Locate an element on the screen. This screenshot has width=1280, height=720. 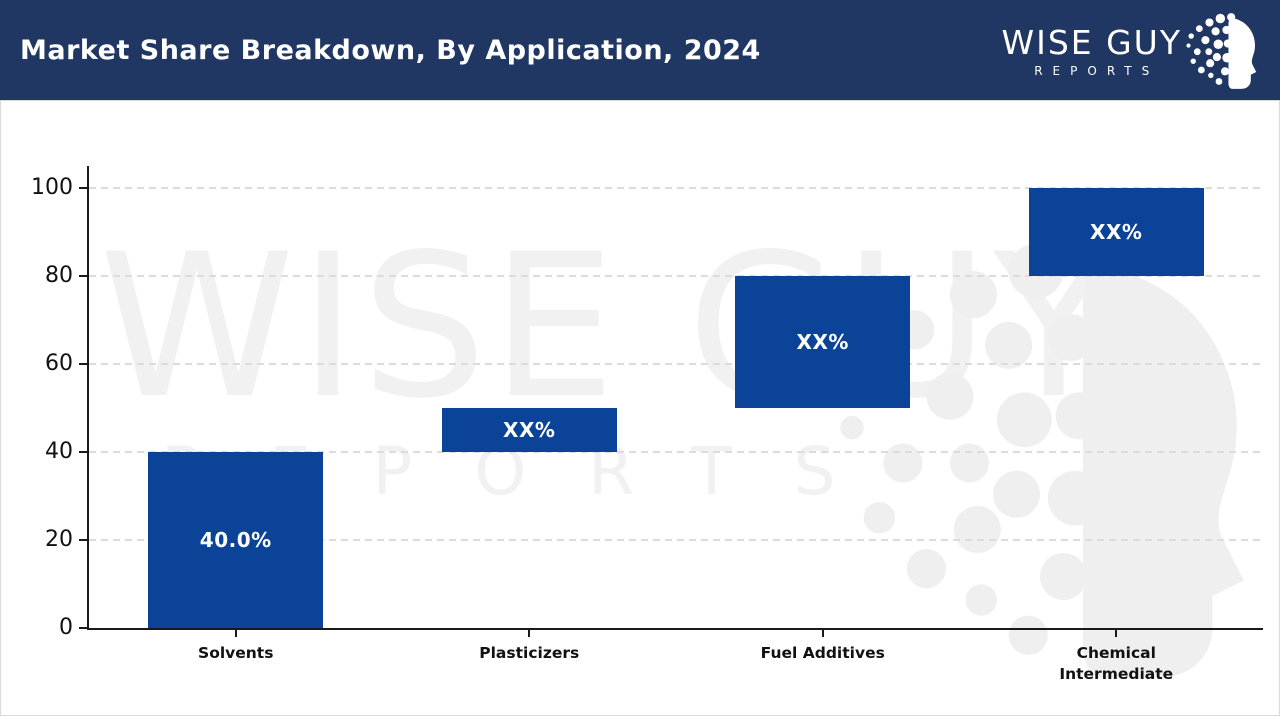
brand-text: WISE GUY REPORTS is located at coordinates (1091, 50).